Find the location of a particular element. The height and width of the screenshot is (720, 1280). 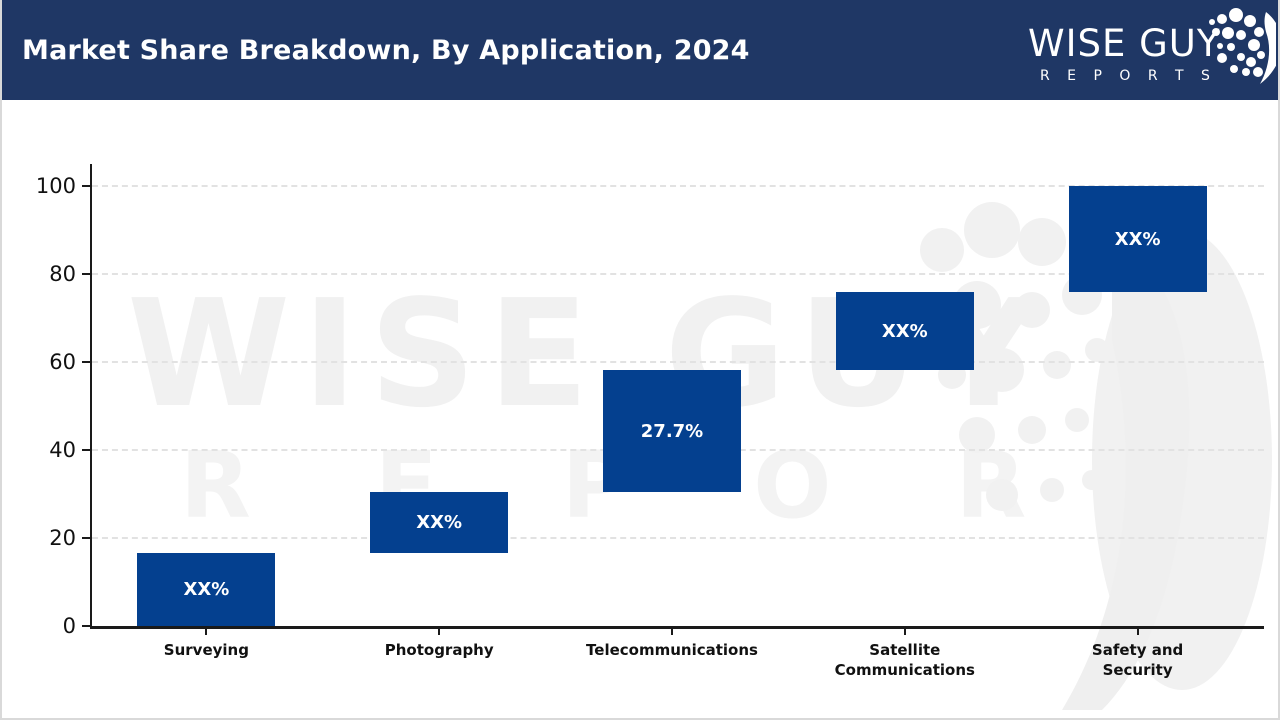

wise-guy-logo: WISE GUY R E P O R T S is located at coordinates (1152, 50).